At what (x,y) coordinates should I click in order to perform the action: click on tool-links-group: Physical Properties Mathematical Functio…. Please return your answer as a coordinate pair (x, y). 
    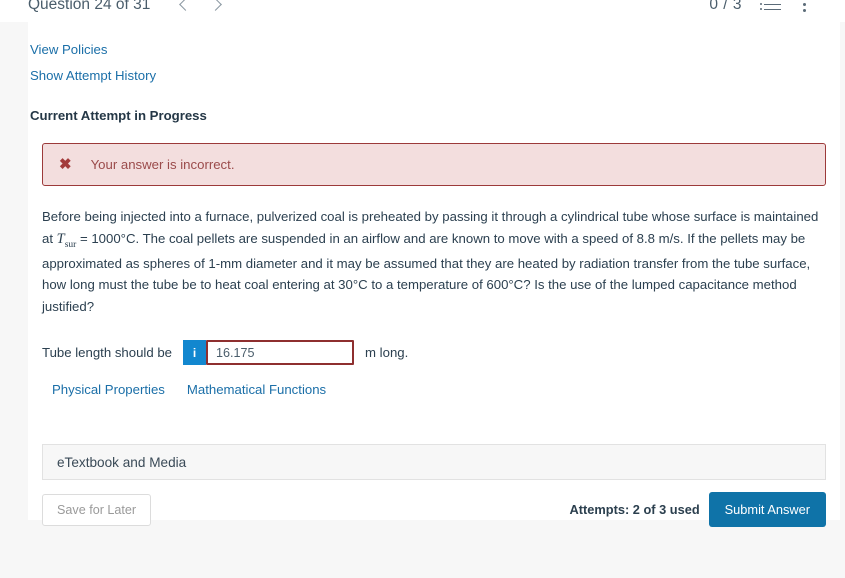
    Looking at the image, I should click on (439, 389).